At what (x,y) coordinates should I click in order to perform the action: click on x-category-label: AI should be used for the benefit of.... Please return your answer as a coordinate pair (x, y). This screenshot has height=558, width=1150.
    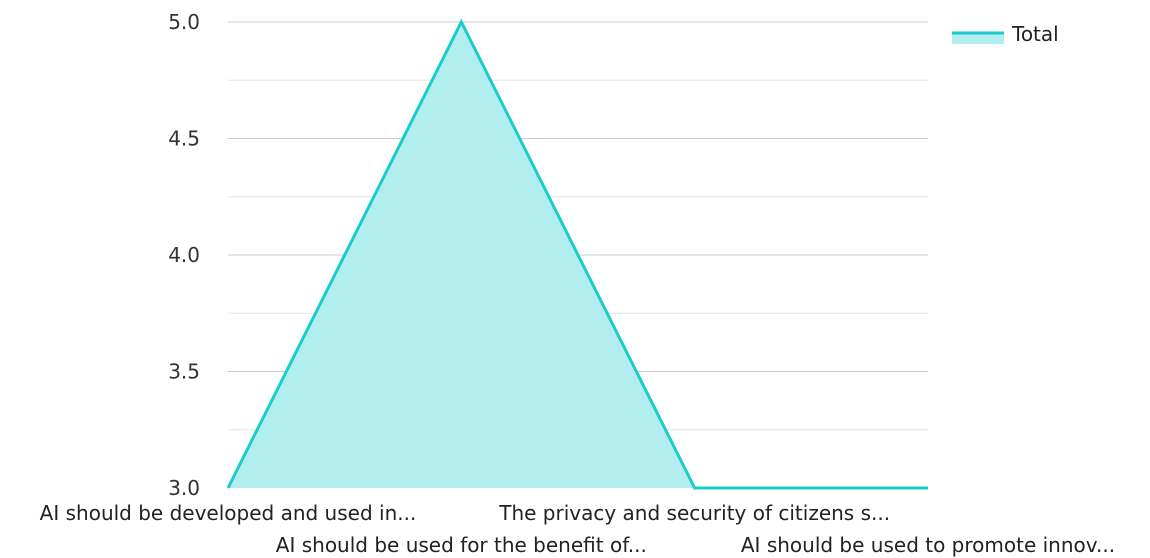
    Looking at the image, I should click on (461, 545).